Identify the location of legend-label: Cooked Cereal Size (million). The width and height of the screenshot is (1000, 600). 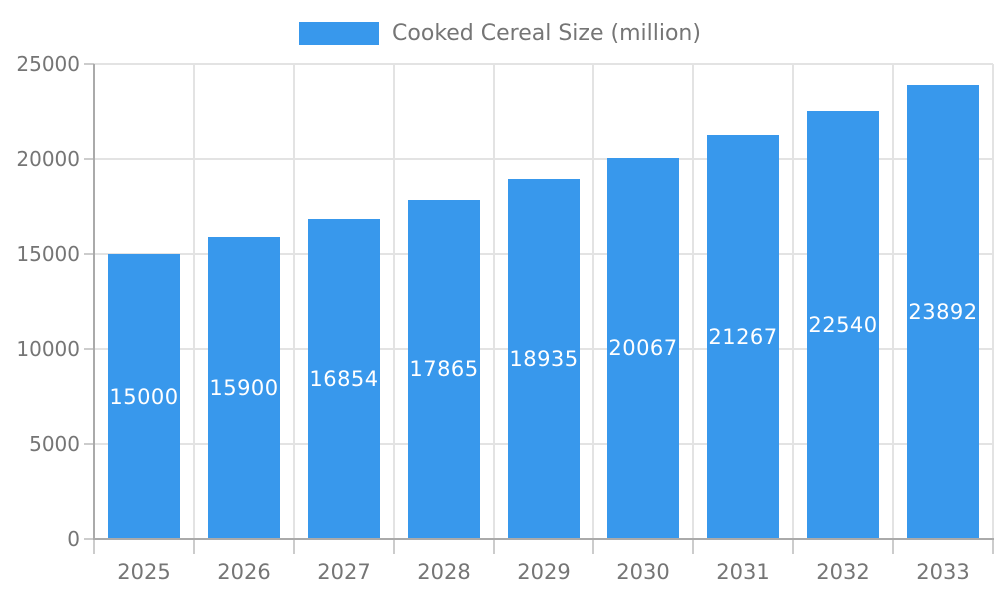
(546, 33).